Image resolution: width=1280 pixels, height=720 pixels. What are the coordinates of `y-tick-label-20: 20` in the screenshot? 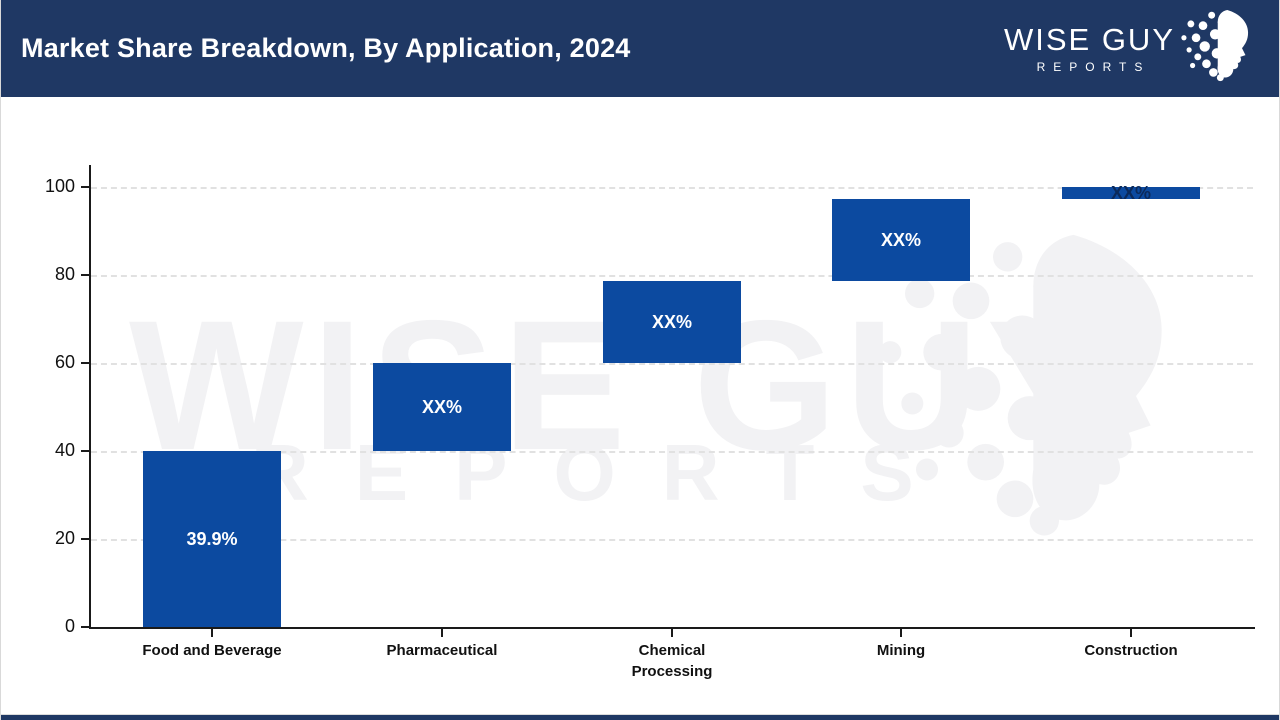 It's located at (64, 538).